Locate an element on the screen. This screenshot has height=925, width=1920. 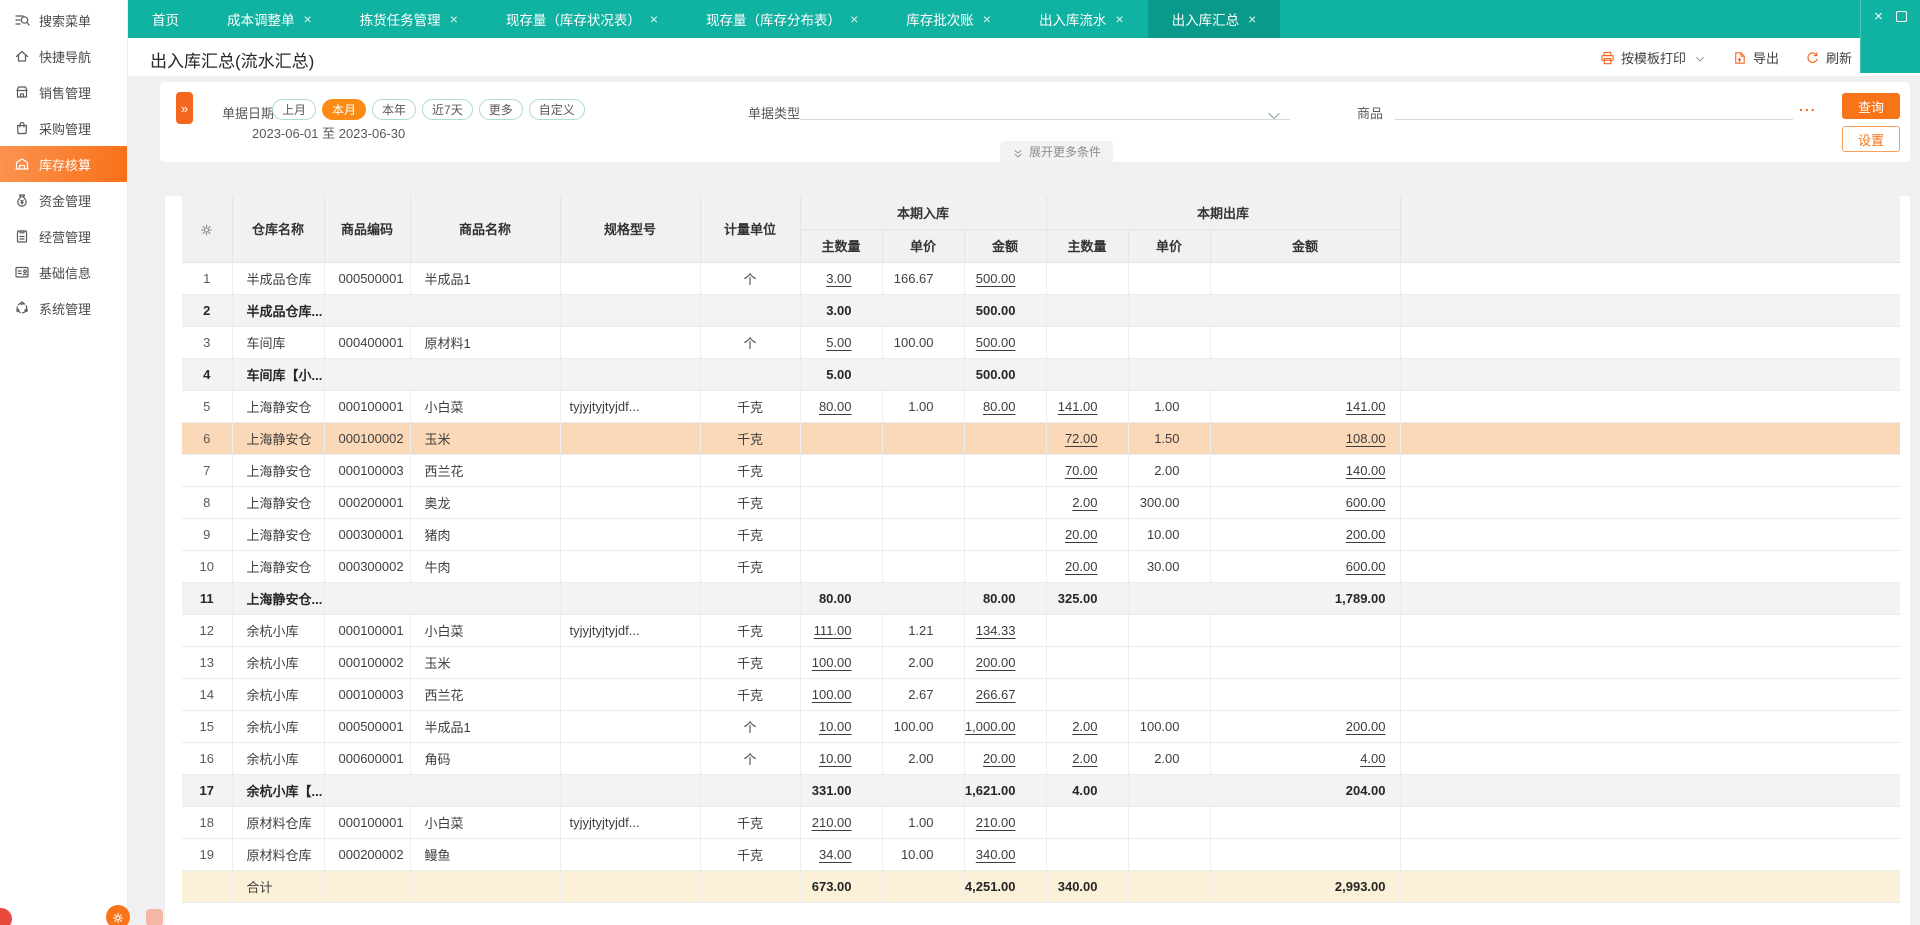
cell: 10.00 is located at coordinates (1169, 534).